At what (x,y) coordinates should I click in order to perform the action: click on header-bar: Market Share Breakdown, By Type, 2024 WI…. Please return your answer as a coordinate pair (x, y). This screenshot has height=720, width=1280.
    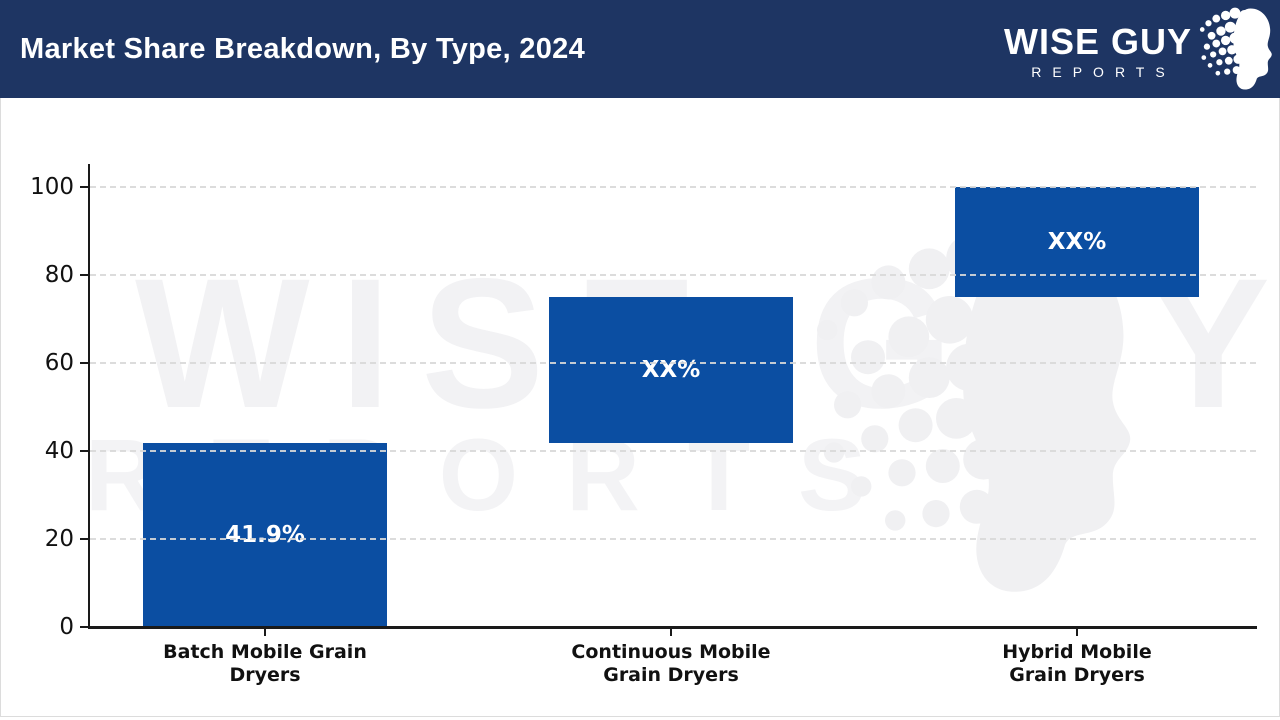
    Looking at the image, I should click on (640, 49).